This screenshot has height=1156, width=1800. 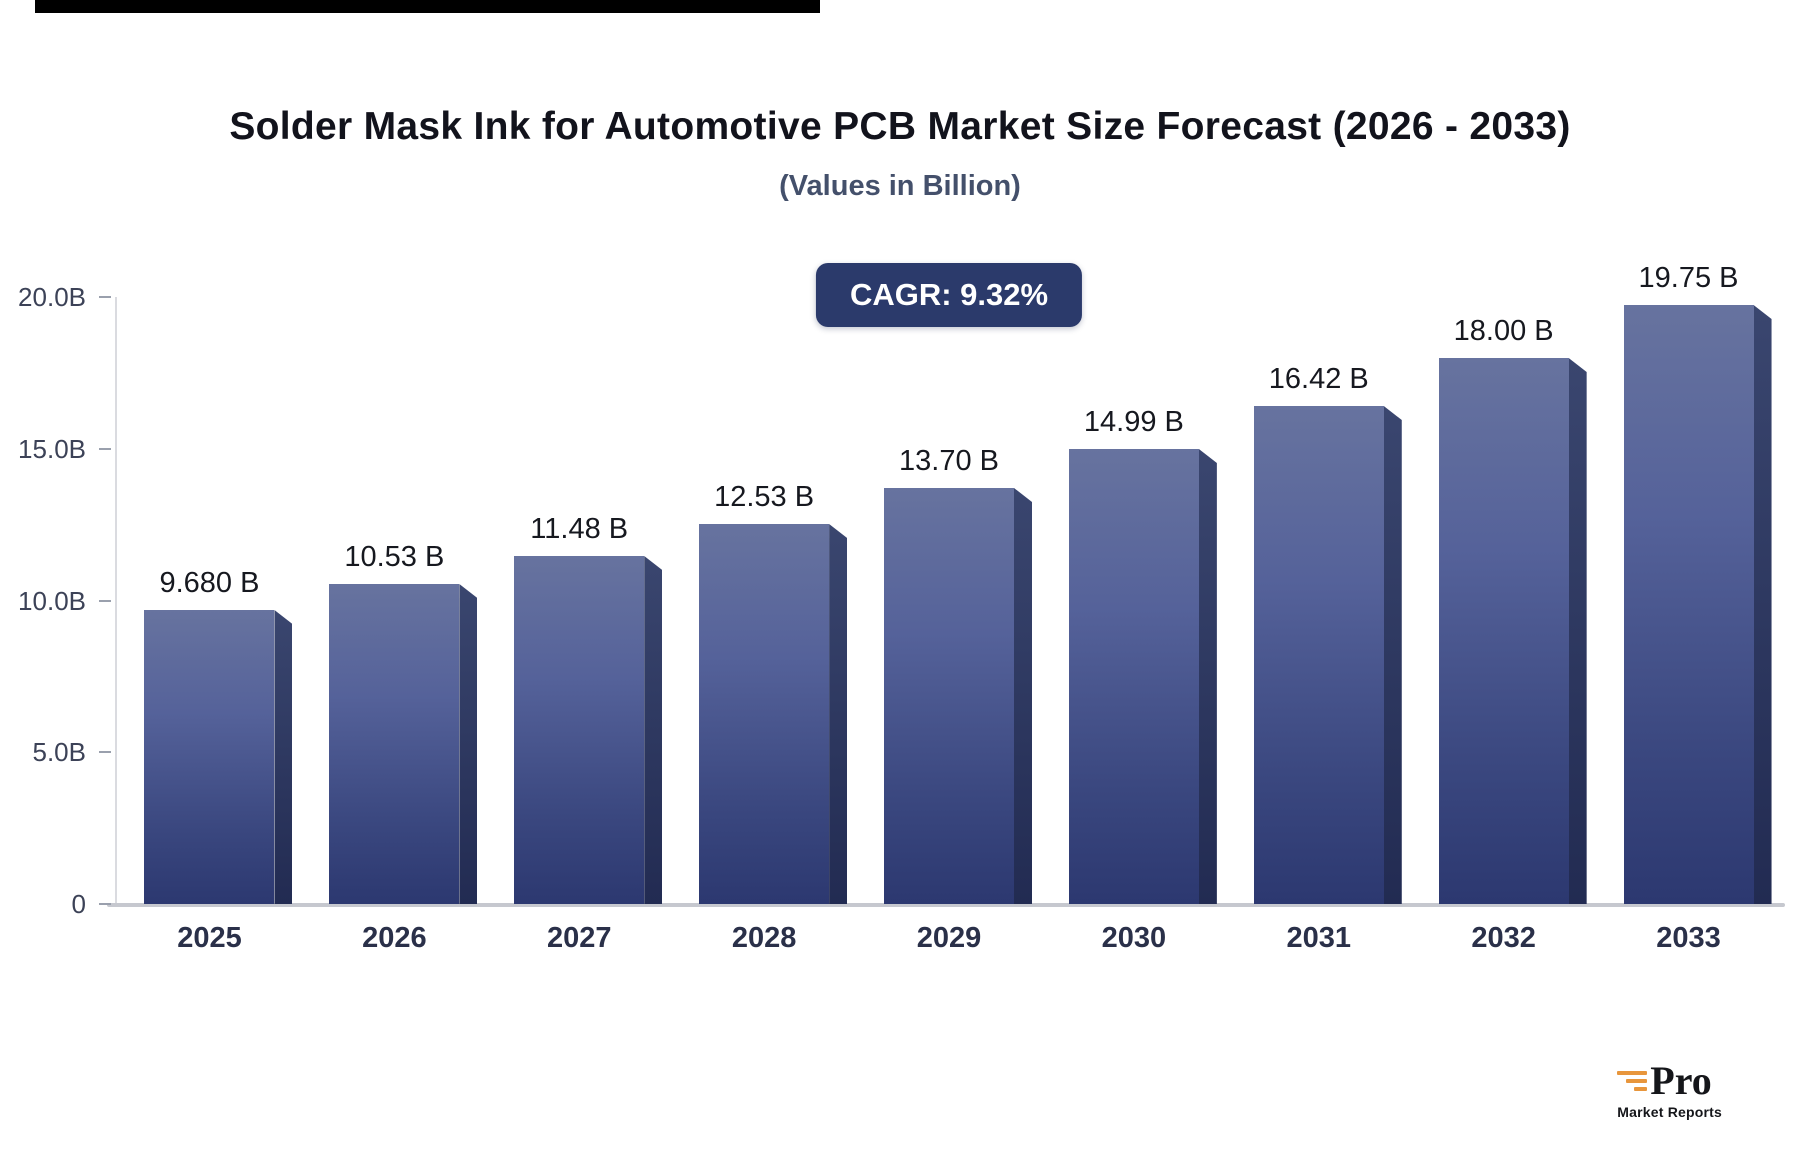 What do you see at coordinates (653, 730) in the screenshot?
I see `bar-side-face-2027` at bounding box center [653, 730].